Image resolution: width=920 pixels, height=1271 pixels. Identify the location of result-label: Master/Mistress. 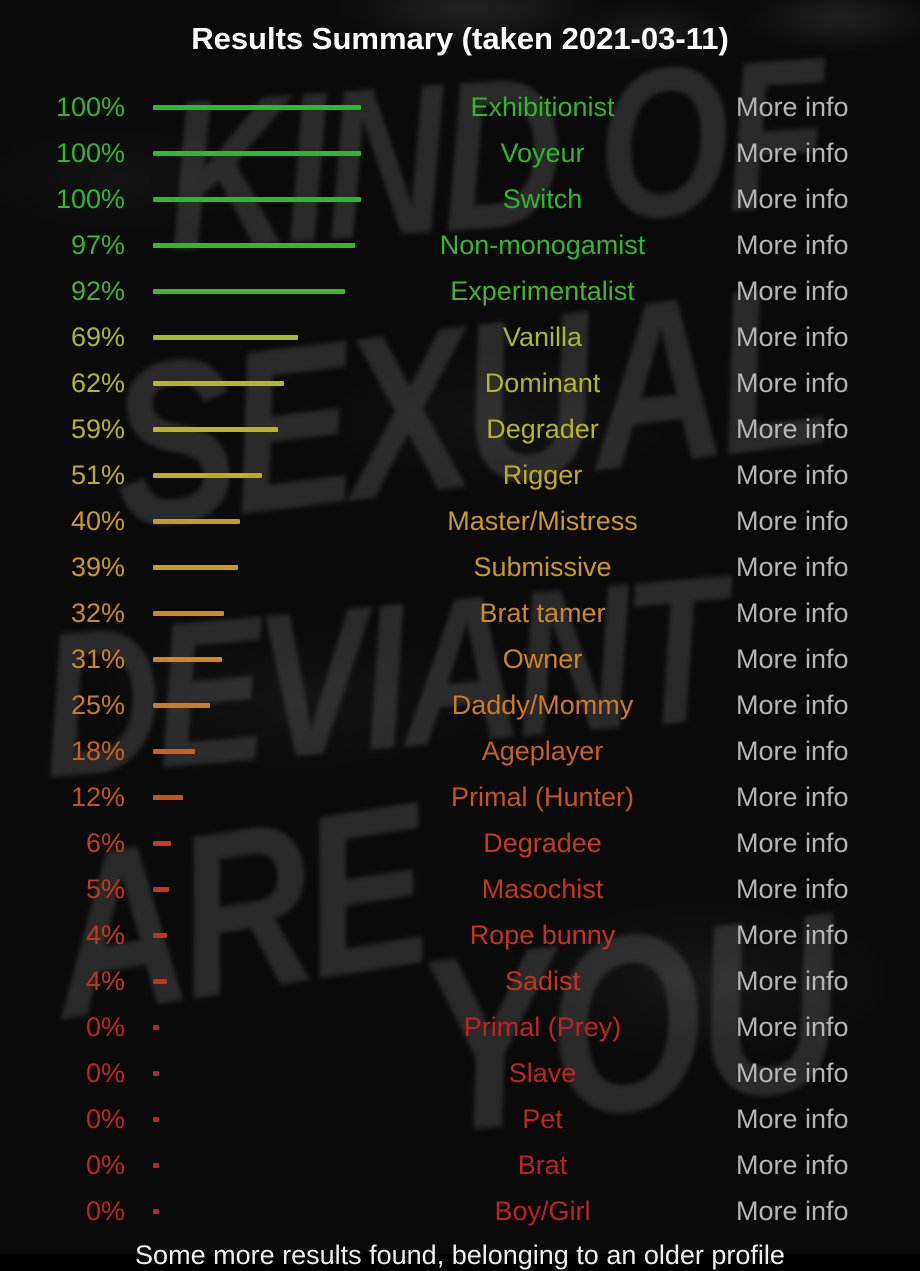
(542, 520).